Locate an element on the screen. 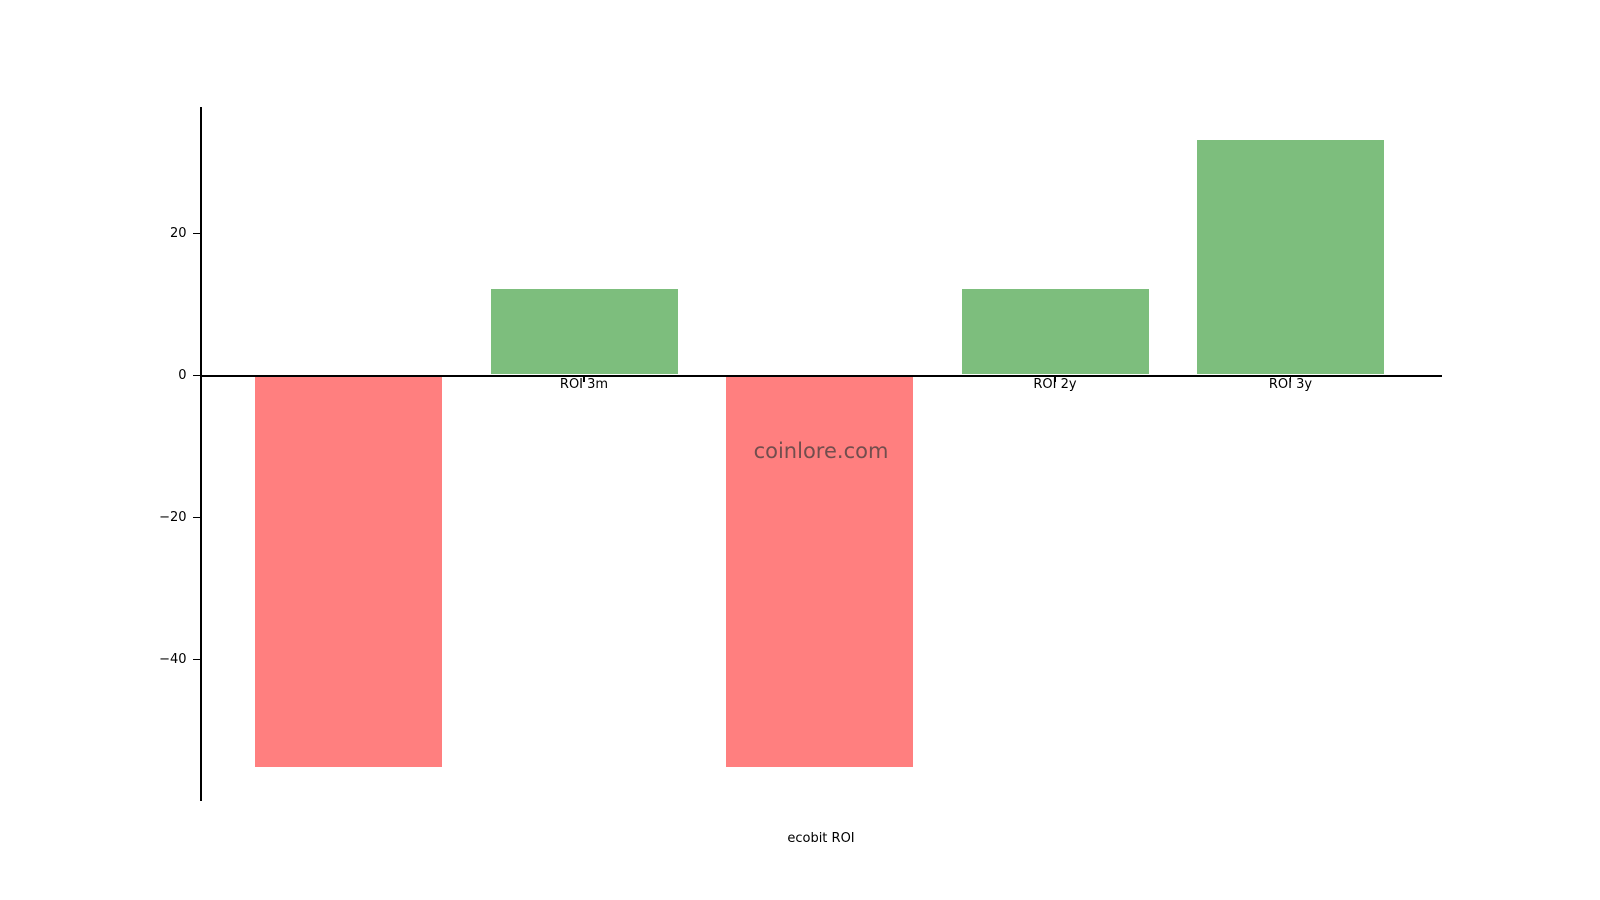 Image resolution: width=1600 pixels, height=900 pixels. x-tick-label: ROI 2y is located at coordinates (1055, 384).